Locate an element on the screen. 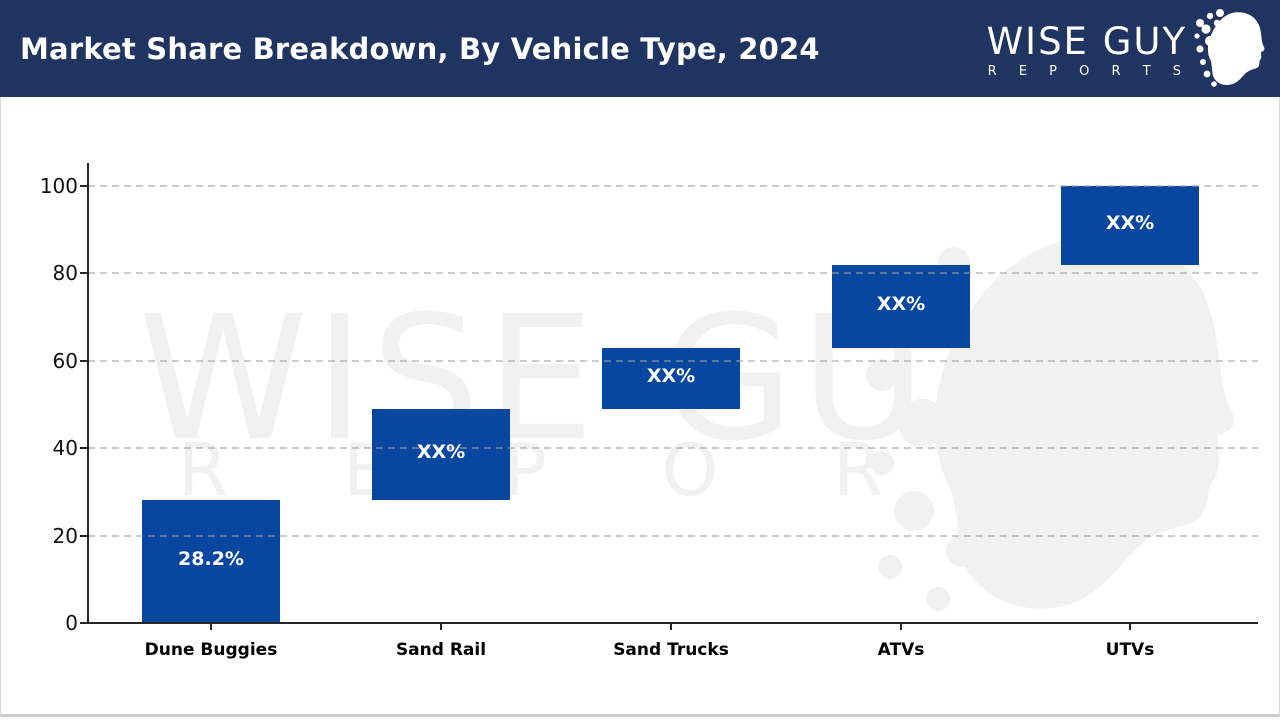  y-tick-label: 80 is located at coordinates (65, 273).